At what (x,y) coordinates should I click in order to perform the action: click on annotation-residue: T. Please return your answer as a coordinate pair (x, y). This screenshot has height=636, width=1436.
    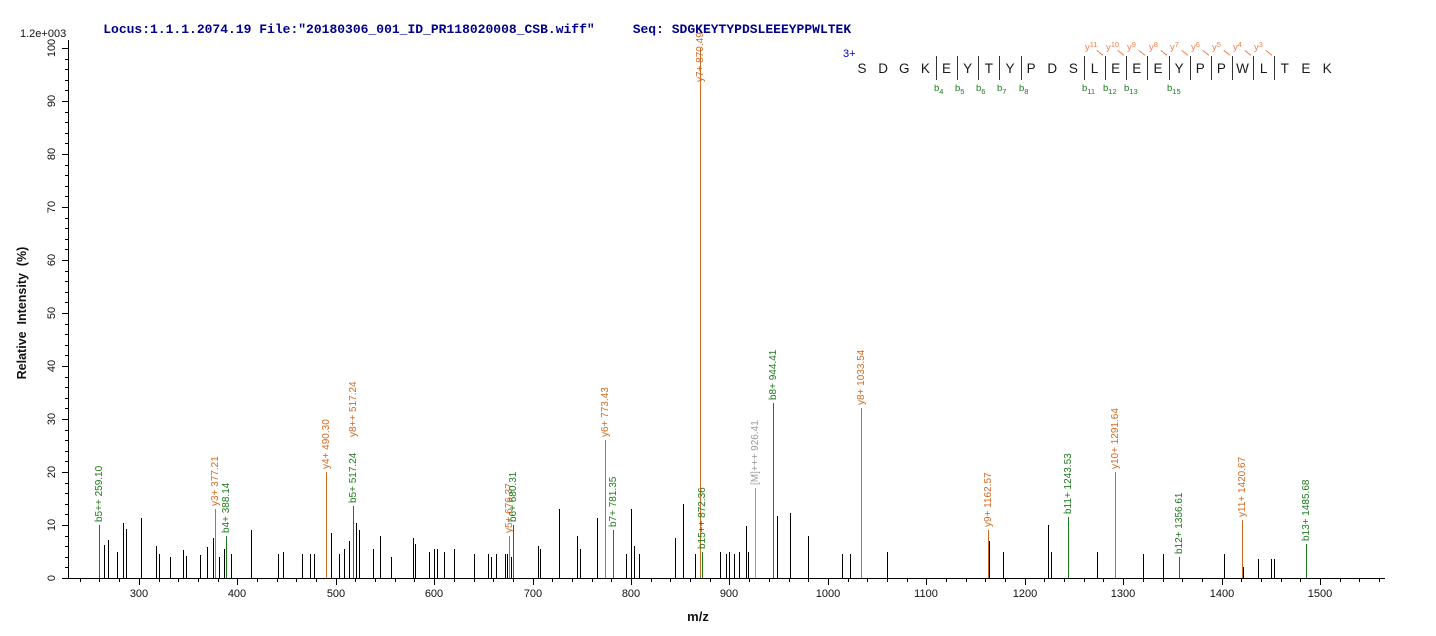
    Looking at the image, I should click on (1284, 68).